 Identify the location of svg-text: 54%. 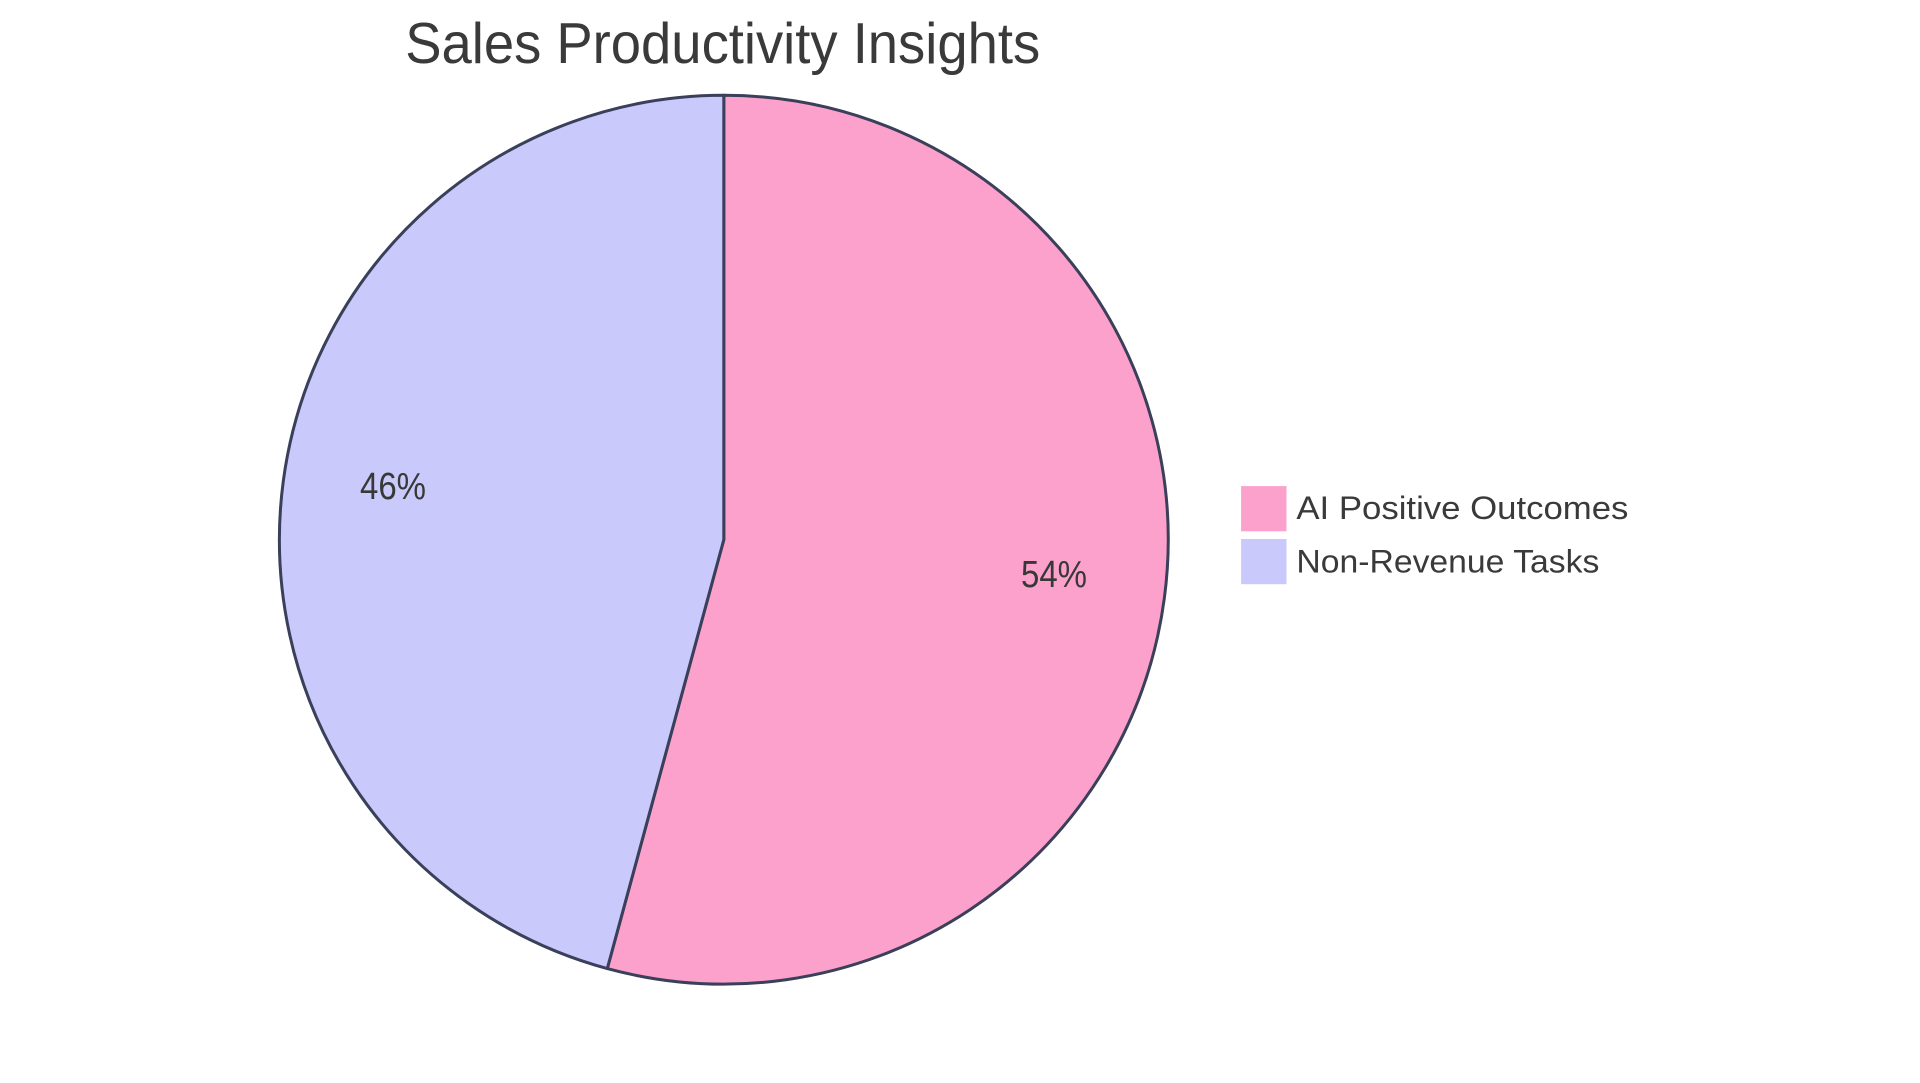
(1054, 575).